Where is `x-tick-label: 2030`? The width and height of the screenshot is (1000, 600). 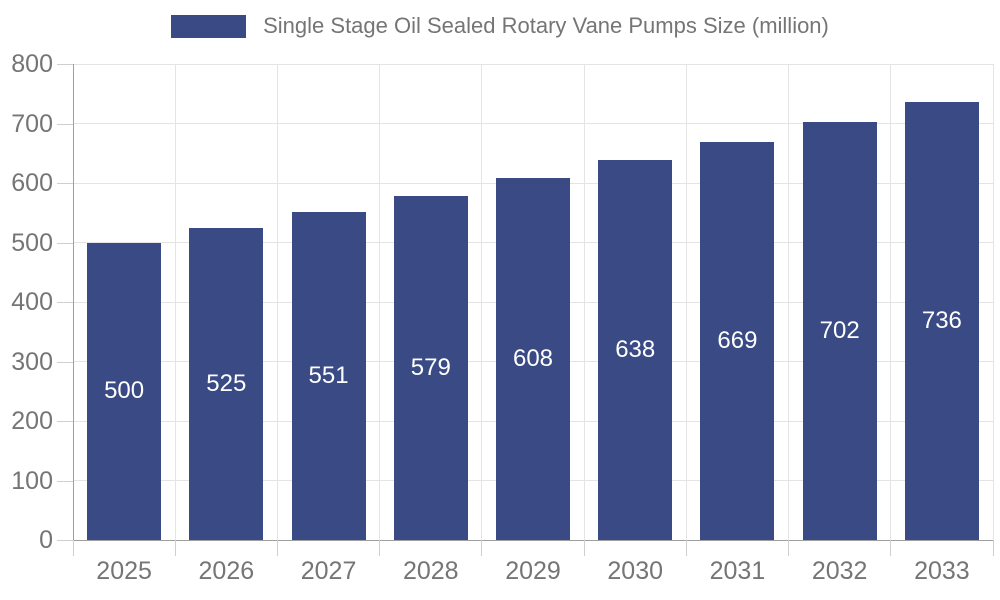
x-tick-label: 2030 is located at coordinates (635, 571).